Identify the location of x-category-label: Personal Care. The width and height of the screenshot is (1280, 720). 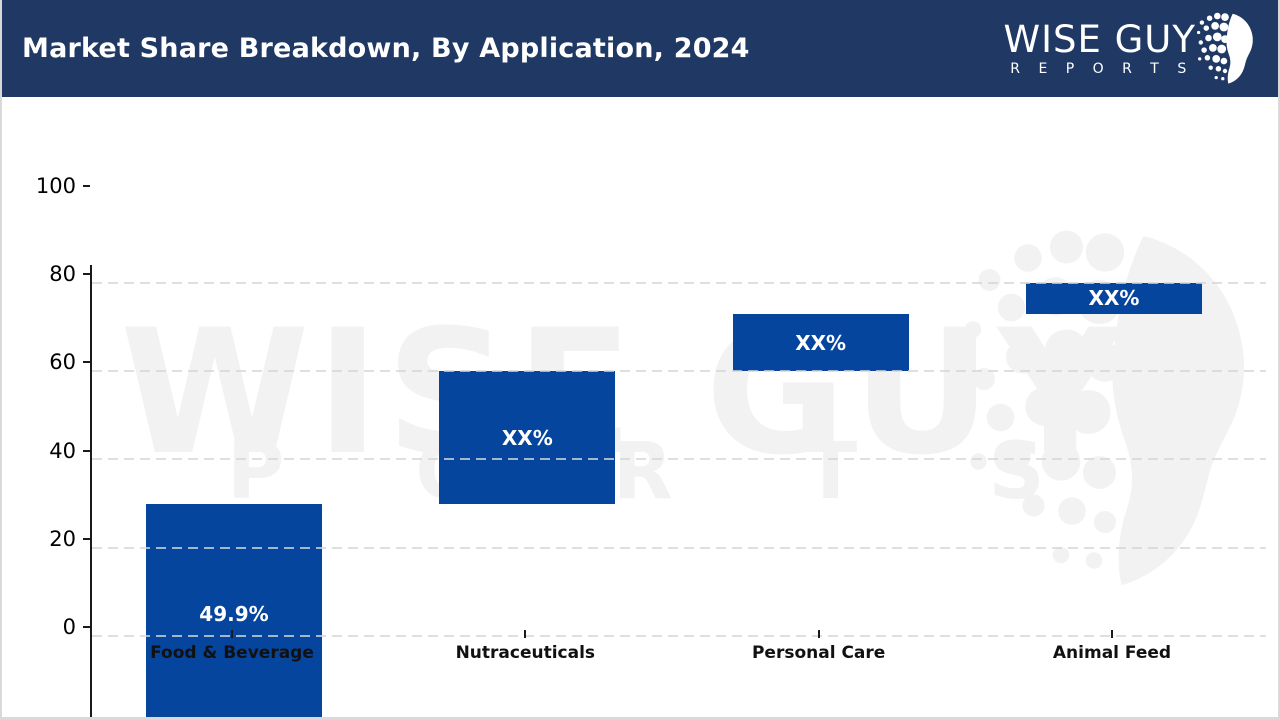
(818, 653).